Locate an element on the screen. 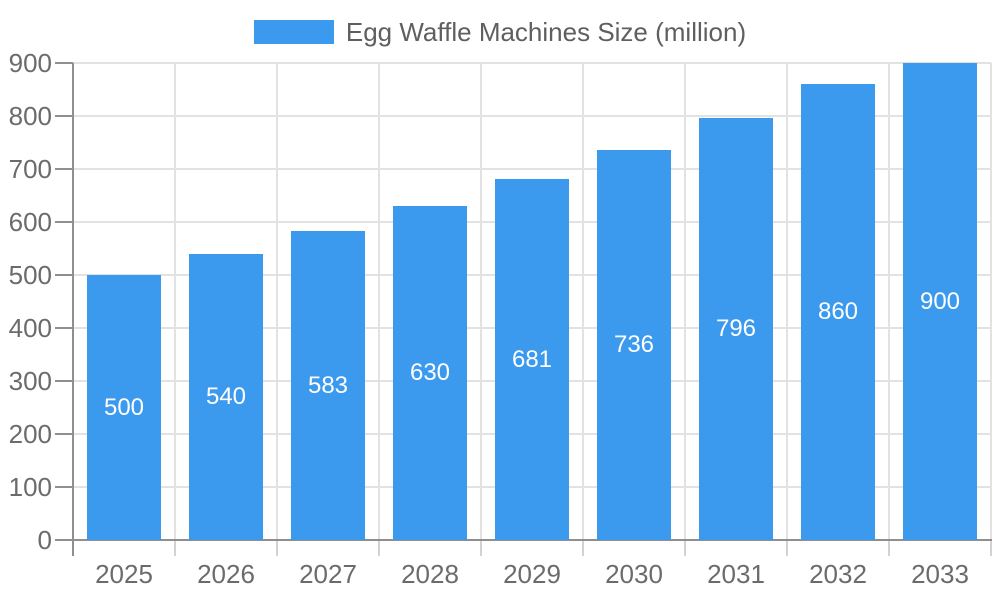  bar-value-label: 736 is located at coordinates (634, 344).